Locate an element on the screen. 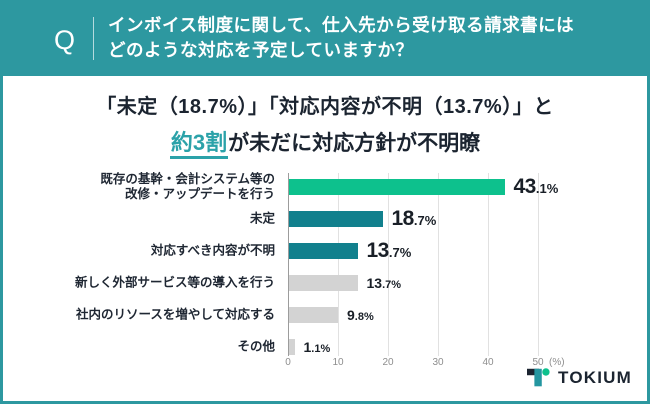 The height and width of the screenshot is (404, 650). question-line-2: どのような対応を予定していますか？ is located at coordinates (261, 50).